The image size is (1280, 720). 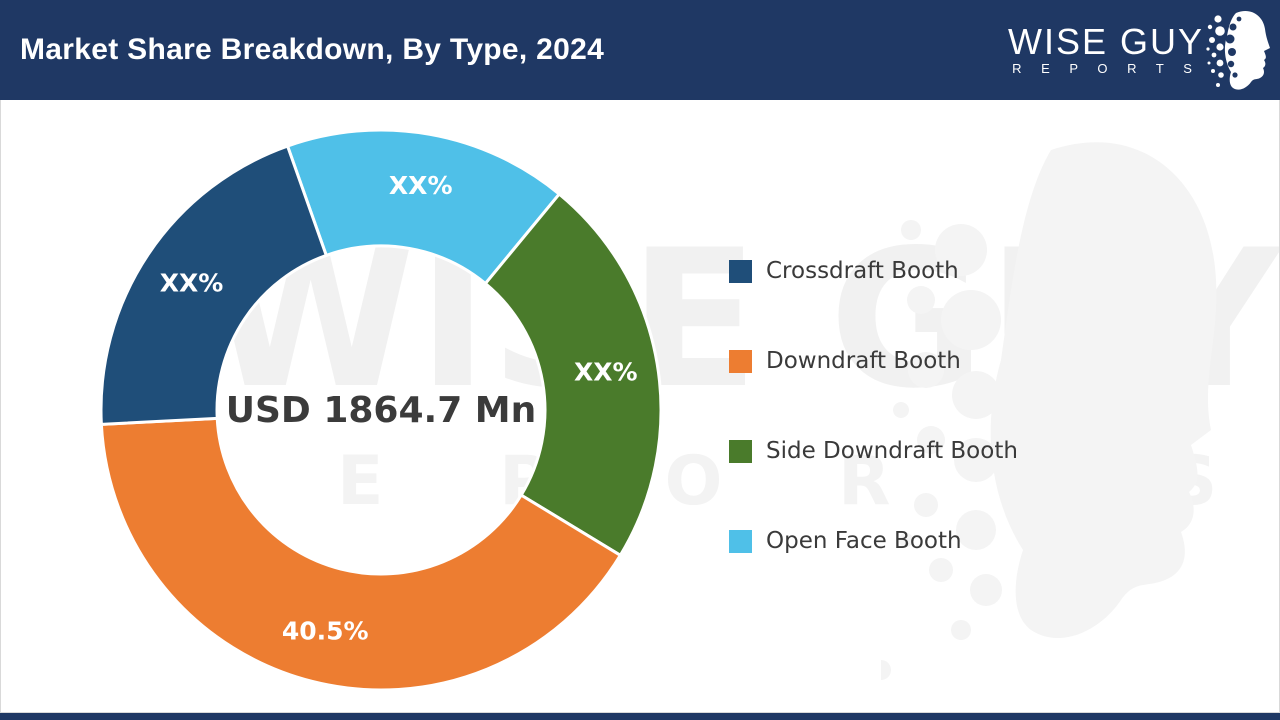 I want to click on legend-label: Open Face Booth, so click(x=864, y=541).